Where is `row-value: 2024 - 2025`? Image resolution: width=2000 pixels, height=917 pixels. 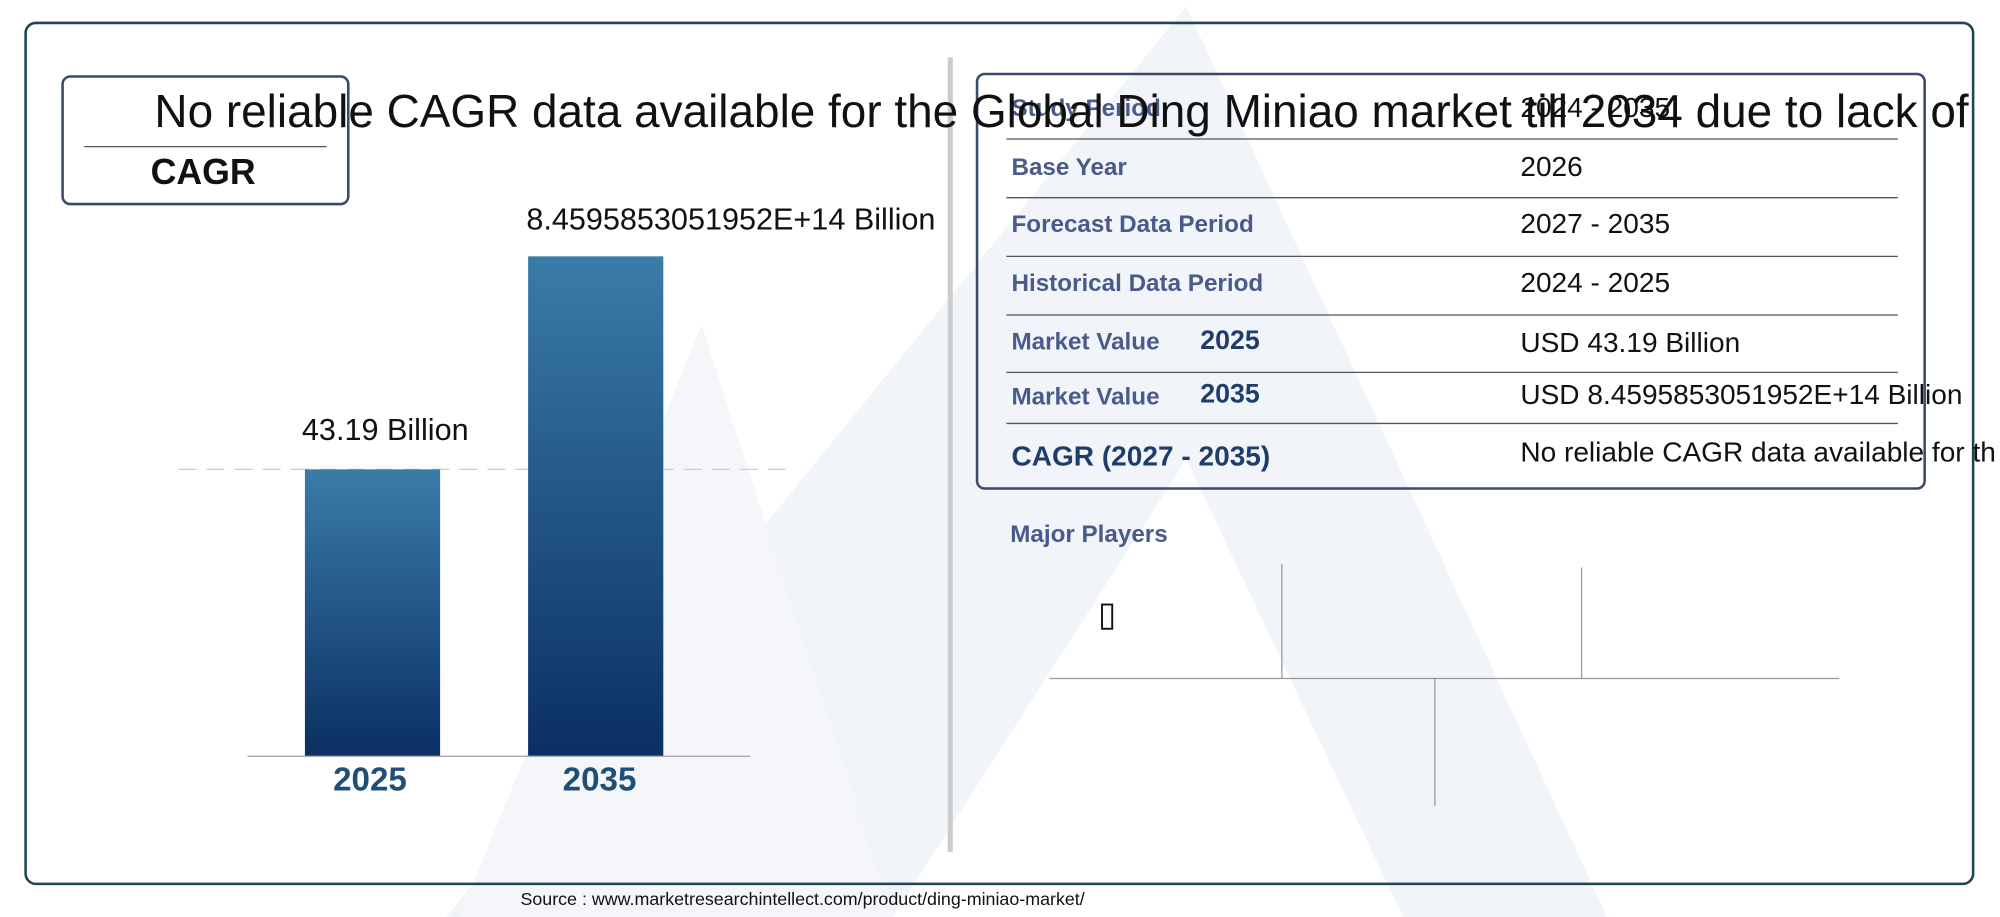 row-value: 2024 - 2025 is located at coordinates (1595, 282).